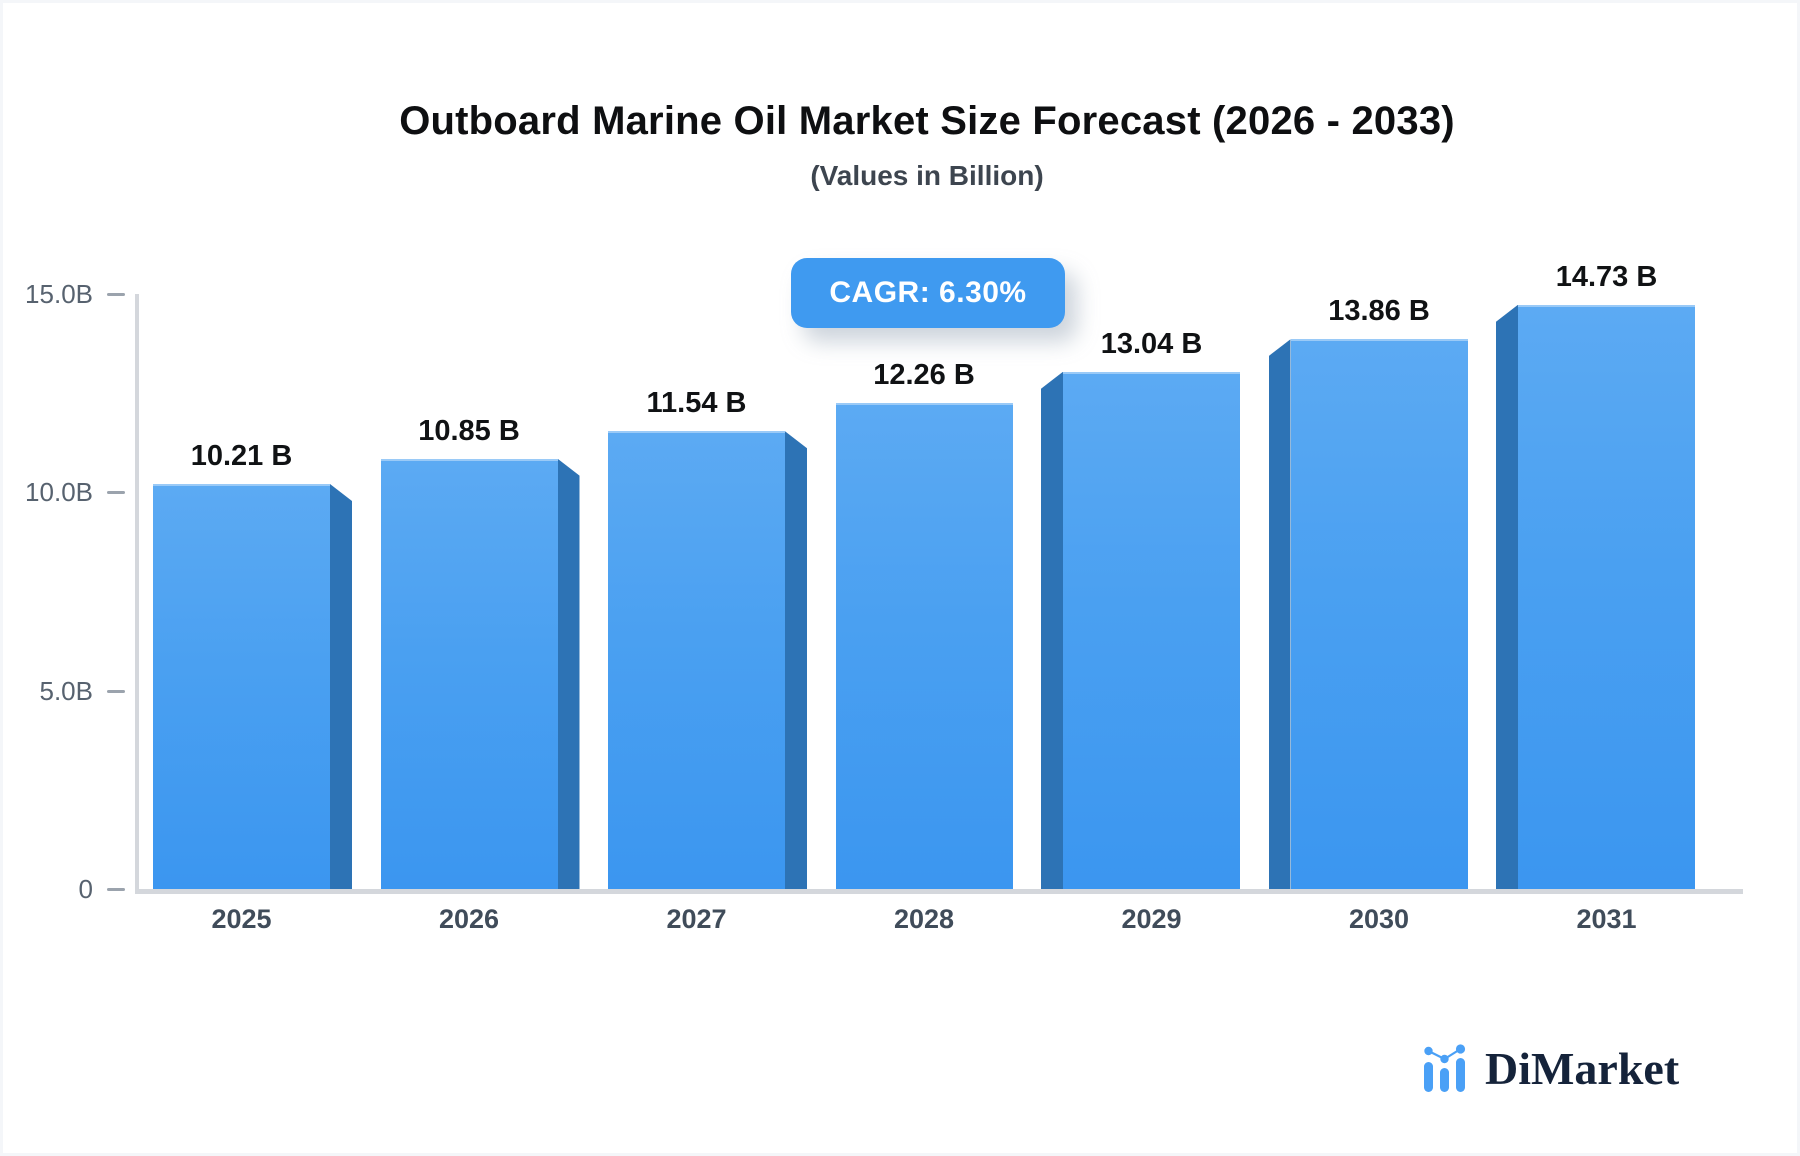 This screenshot has height=1156, width=1800. I want to click on bar-2030, so click(1379, 614).